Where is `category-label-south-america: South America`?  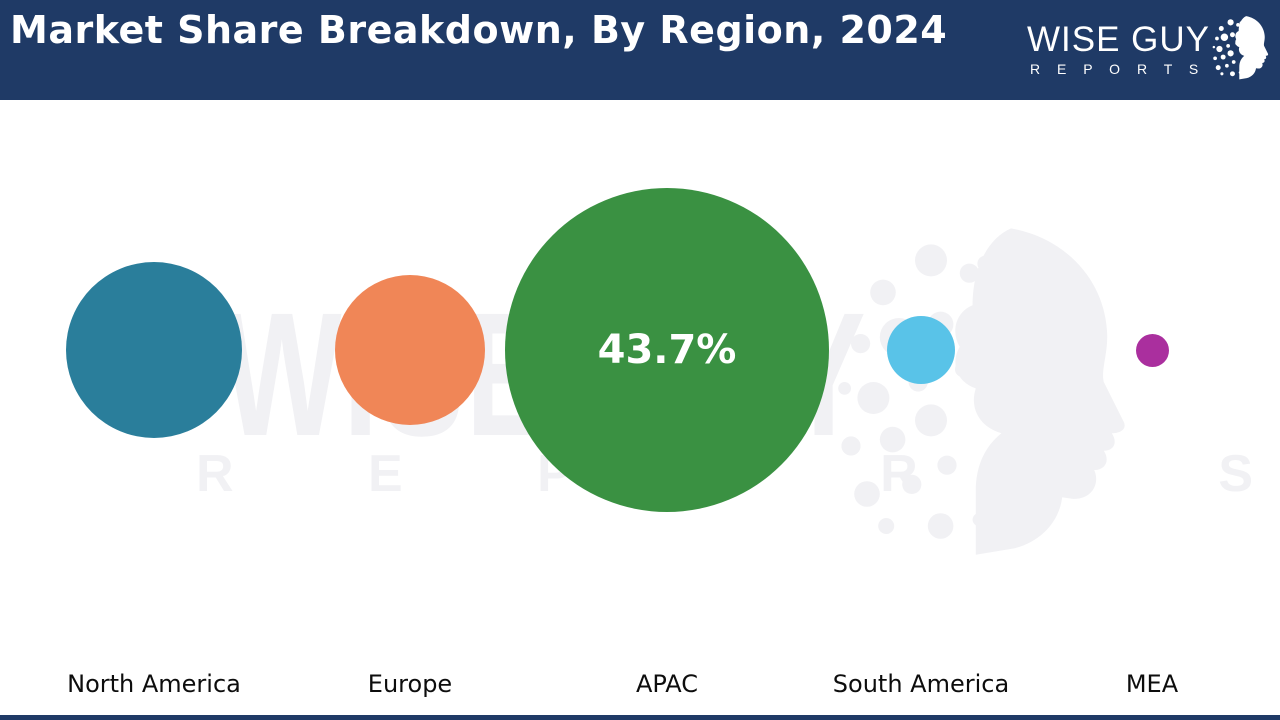 category-label-south-america: South America is located at coordinates (921, 684).